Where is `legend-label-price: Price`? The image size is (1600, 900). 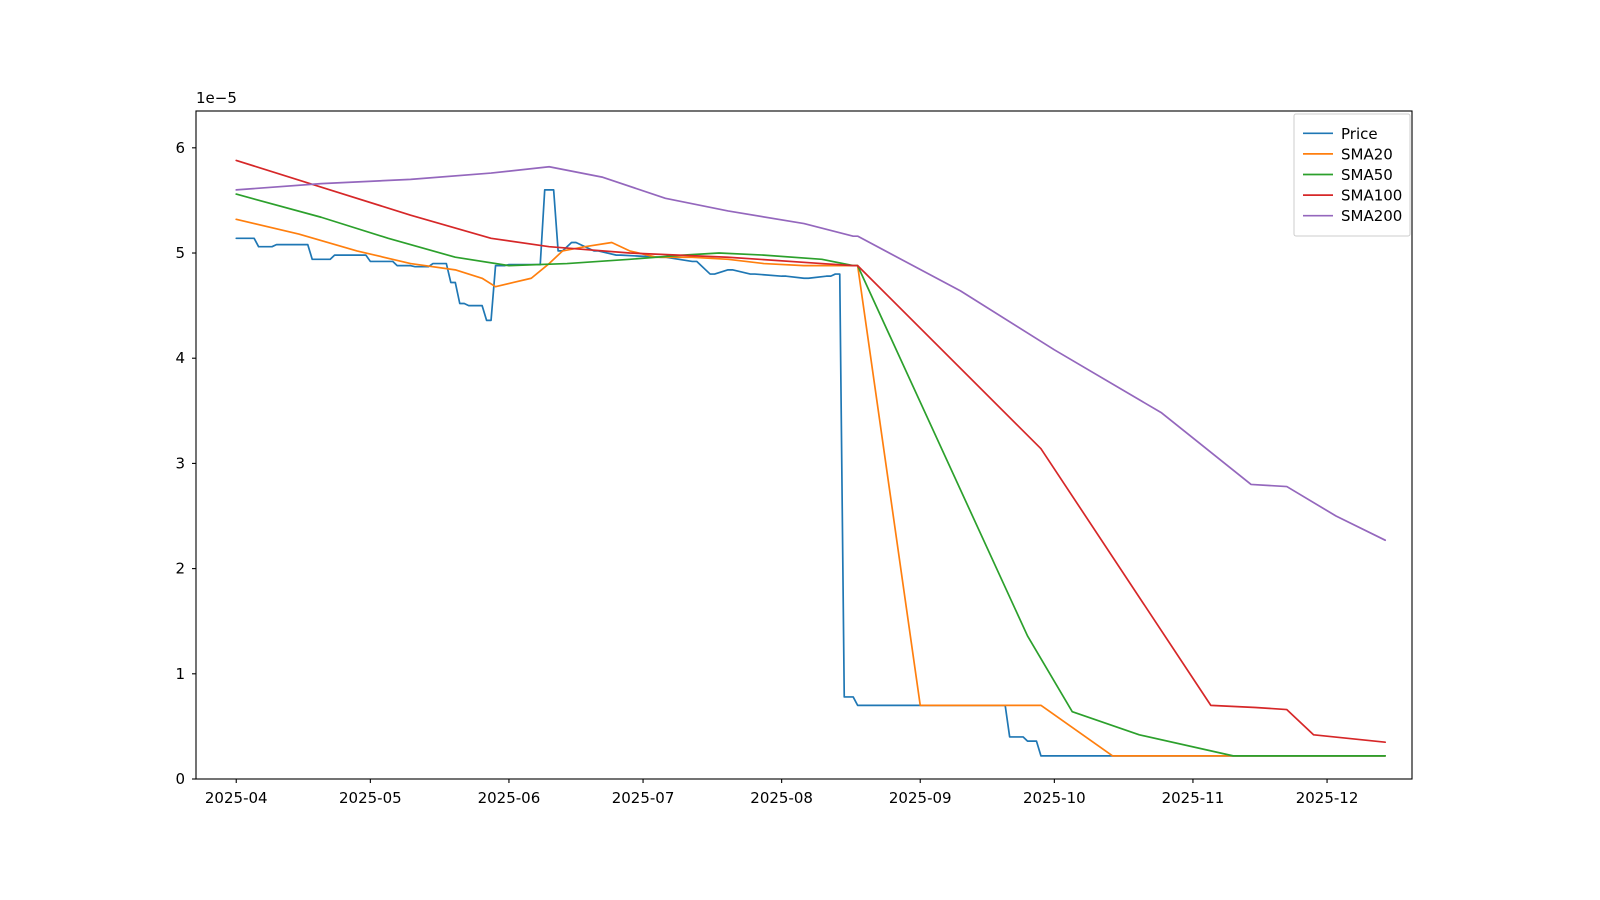 legend-label-price: Price is located at coordinates (1359, 134).